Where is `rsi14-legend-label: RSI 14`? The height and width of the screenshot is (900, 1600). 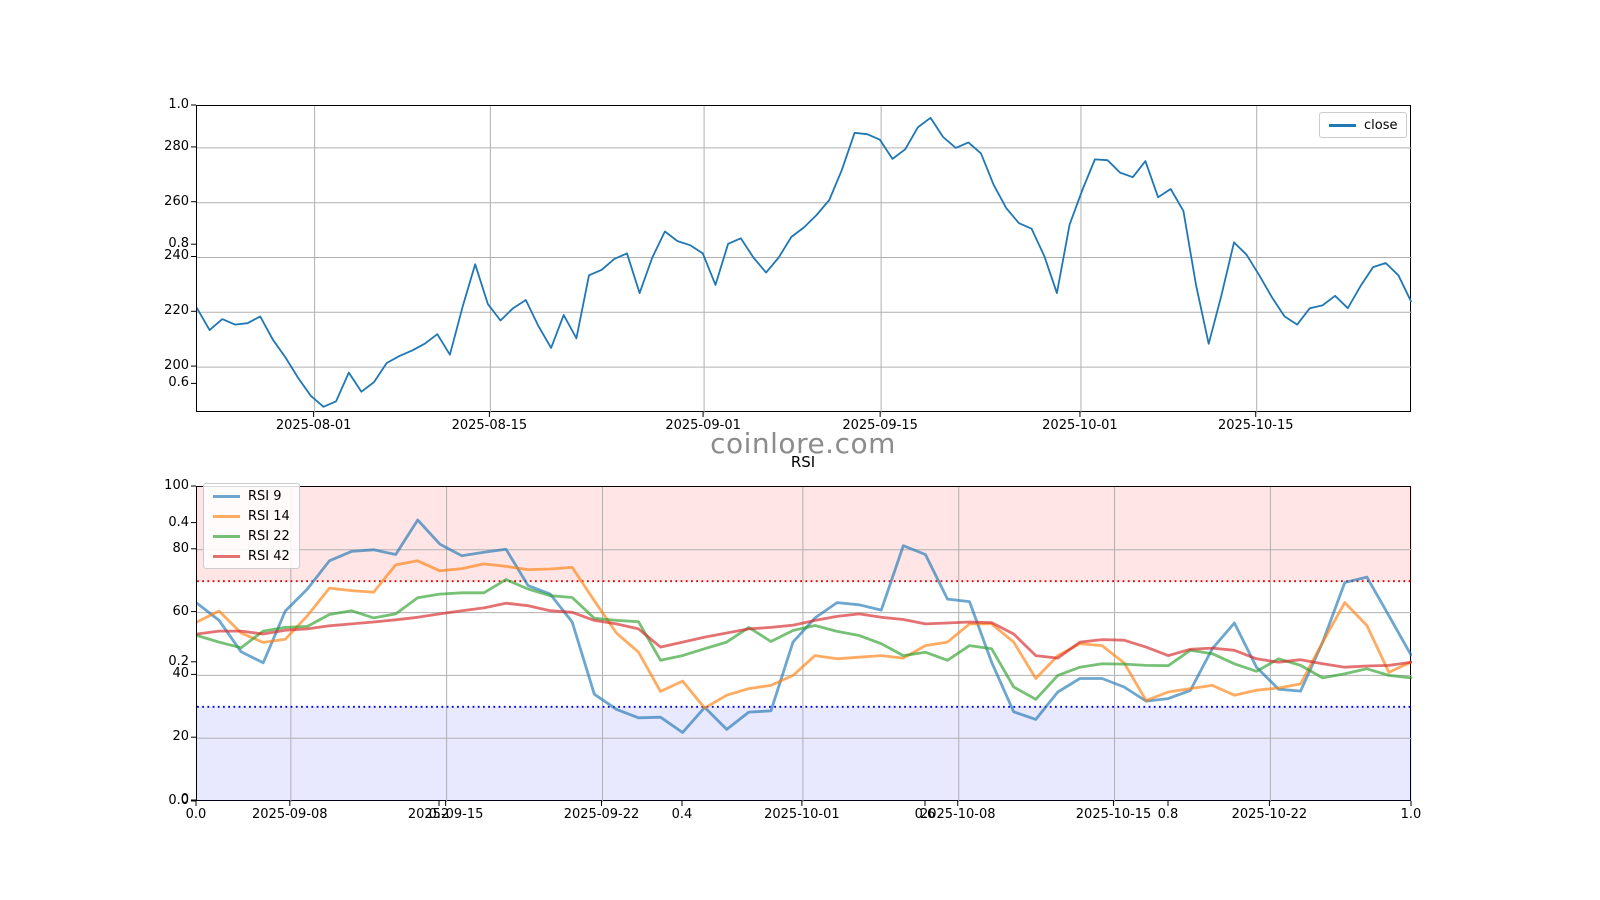 rsi14-legend-label: RSI 14 is located at coordinates (269, 516).